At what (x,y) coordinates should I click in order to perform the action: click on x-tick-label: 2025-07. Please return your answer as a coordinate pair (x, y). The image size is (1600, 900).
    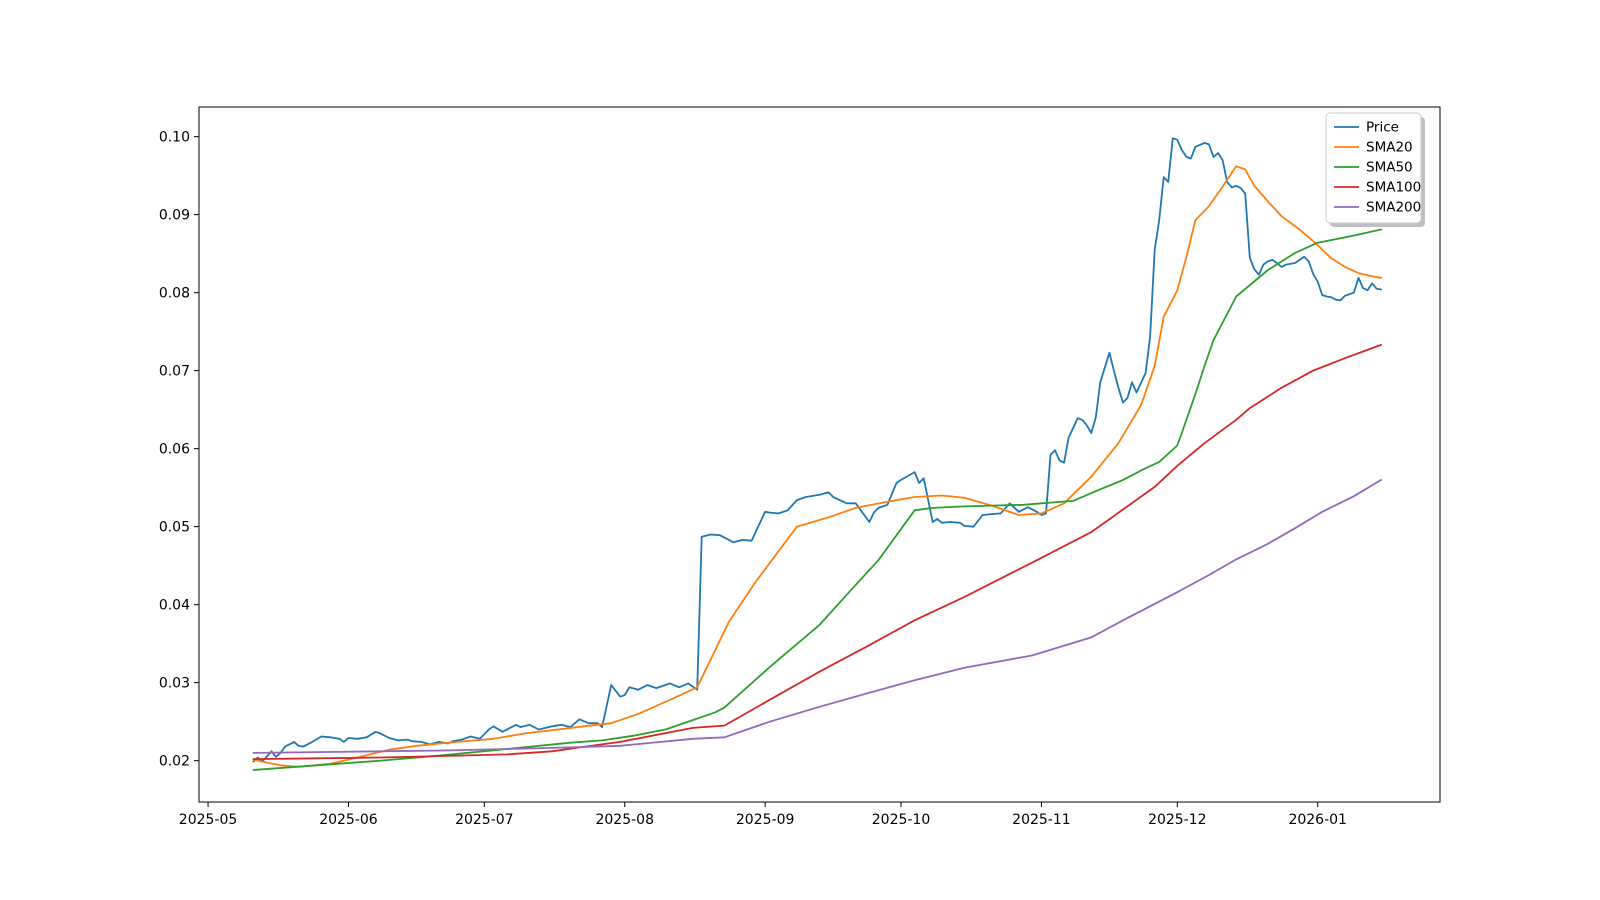
    Looking at the image, I should click on (484, 820).